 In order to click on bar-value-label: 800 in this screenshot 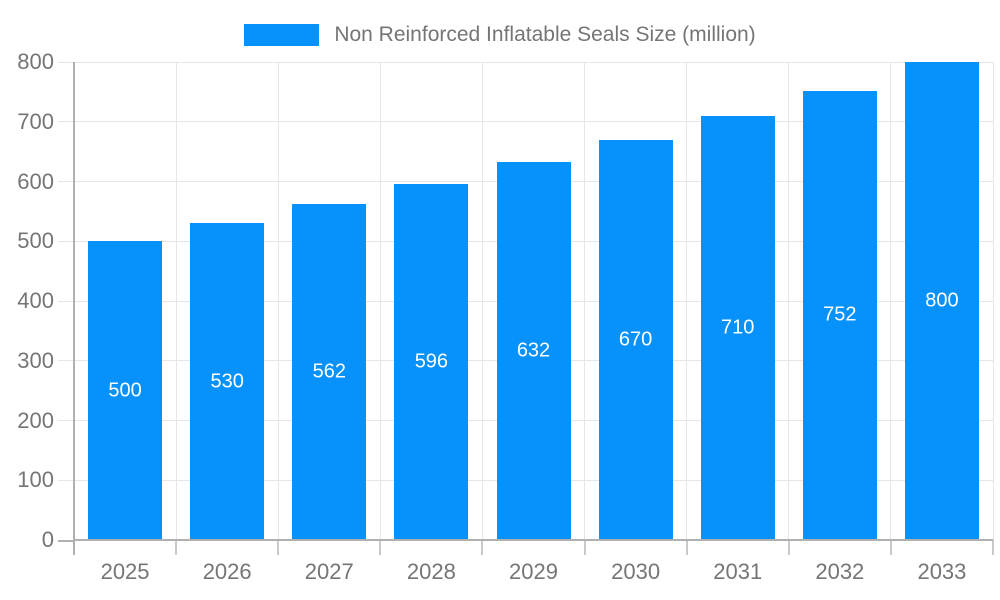, I will do `click(942, 300)`.